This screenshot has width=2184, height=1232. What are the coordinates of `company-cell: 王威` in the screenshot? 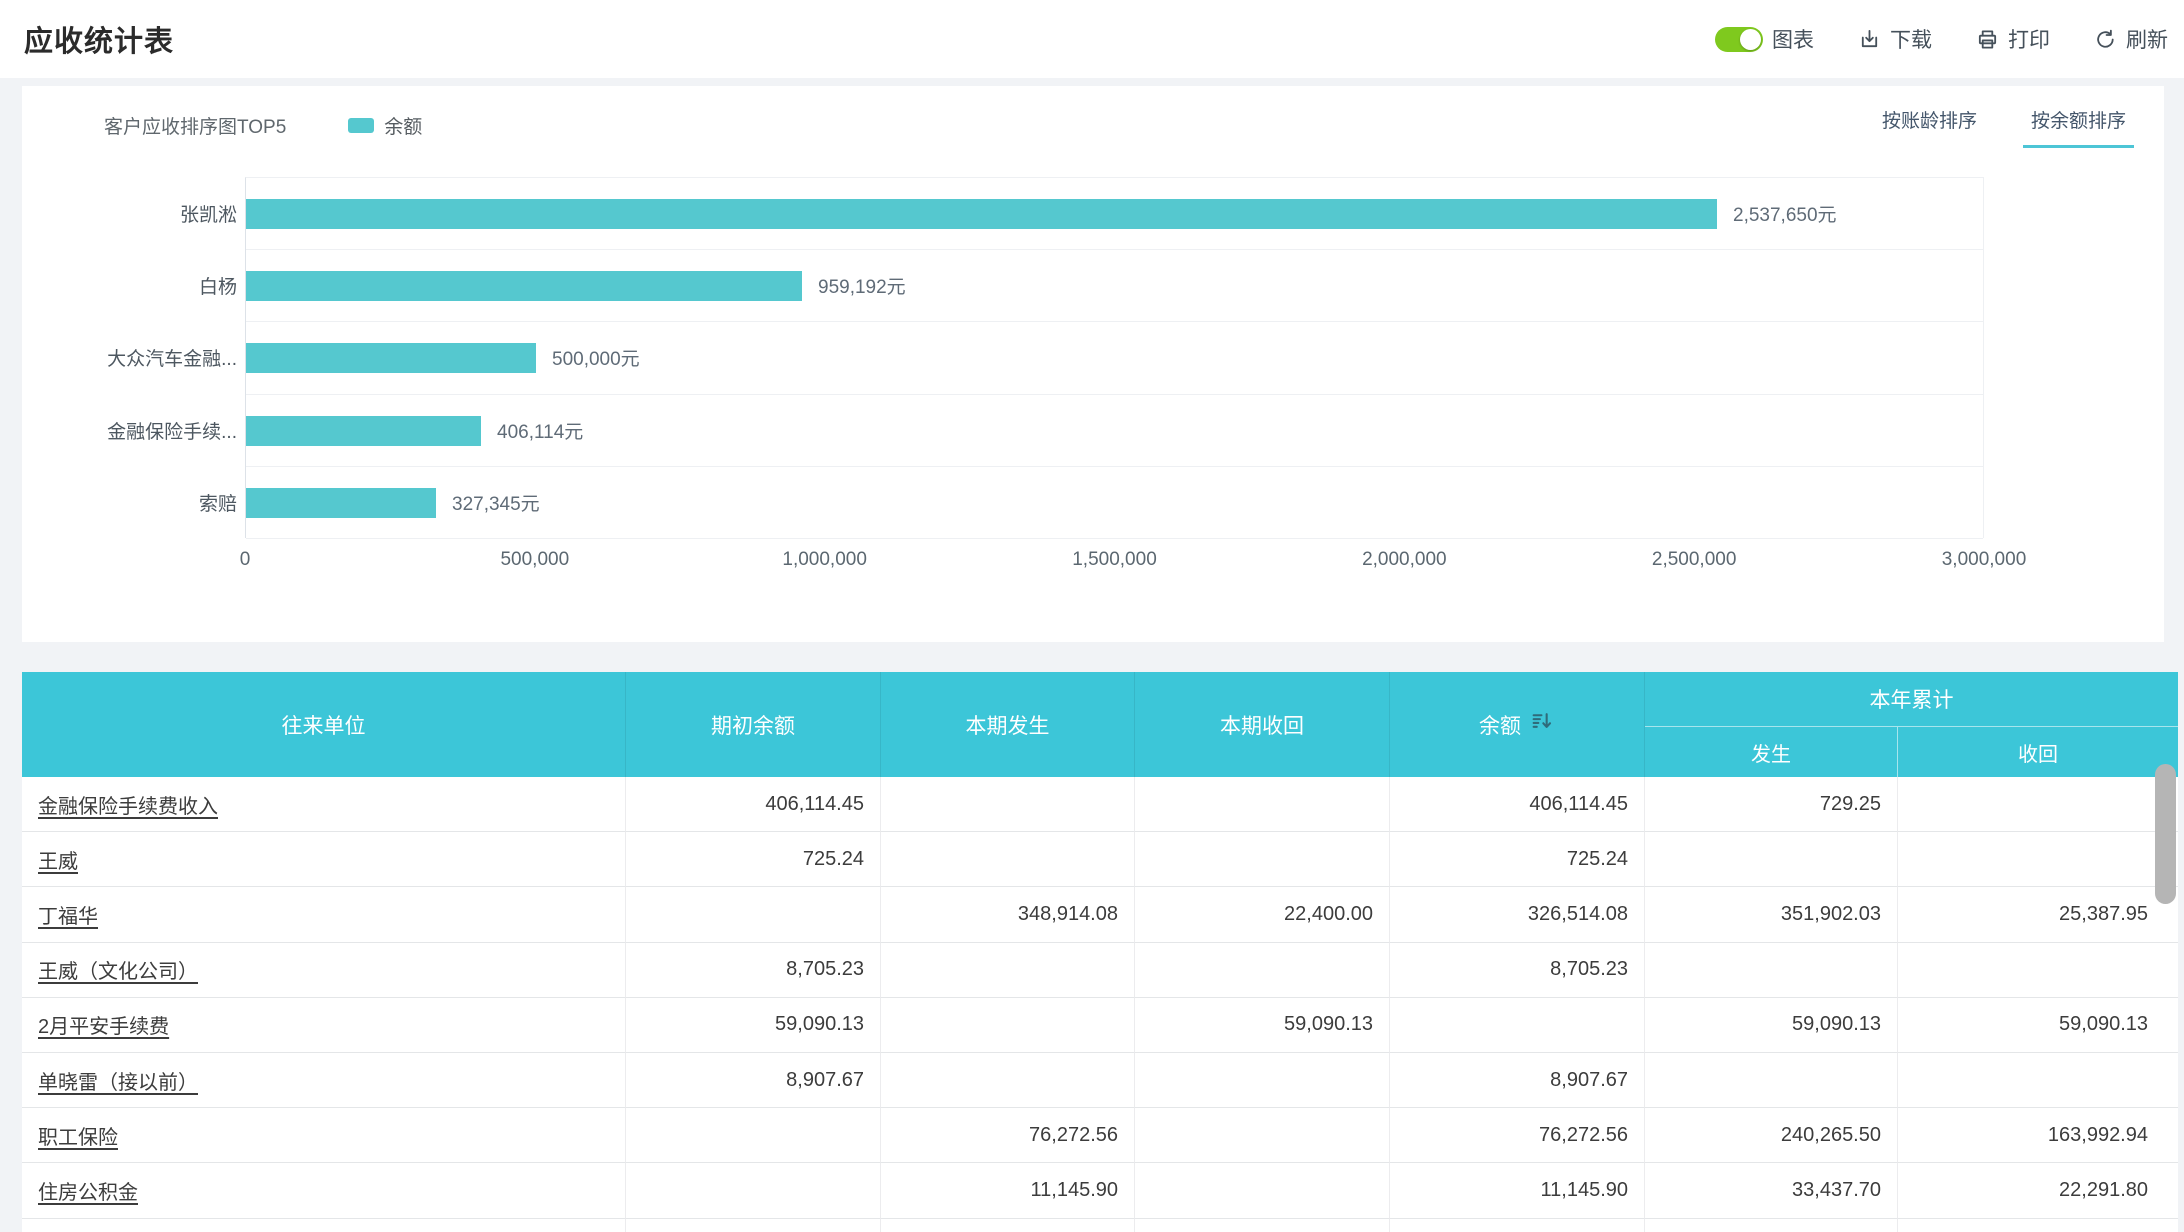 It's located at (324, 860).